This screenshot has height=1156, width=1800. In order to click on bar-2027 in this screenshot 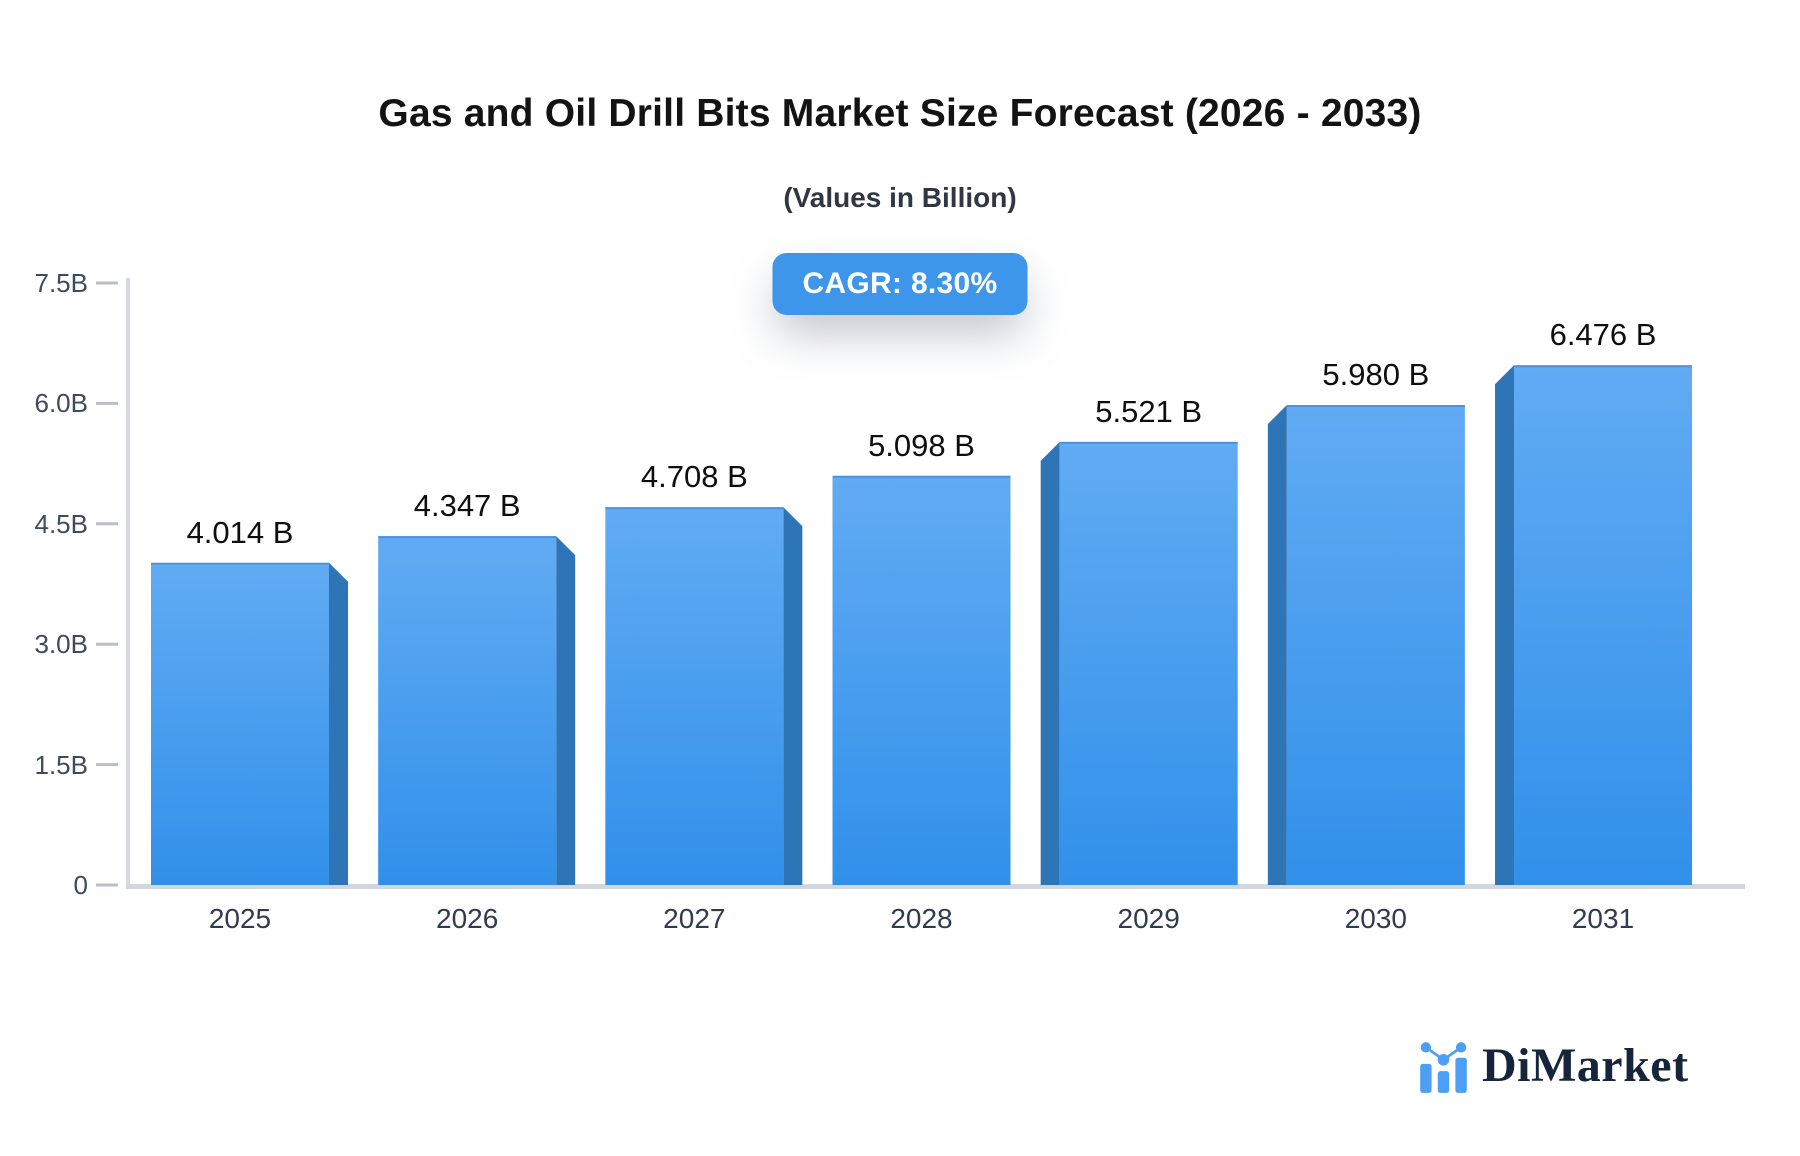, I will do `click(704, 696)`.